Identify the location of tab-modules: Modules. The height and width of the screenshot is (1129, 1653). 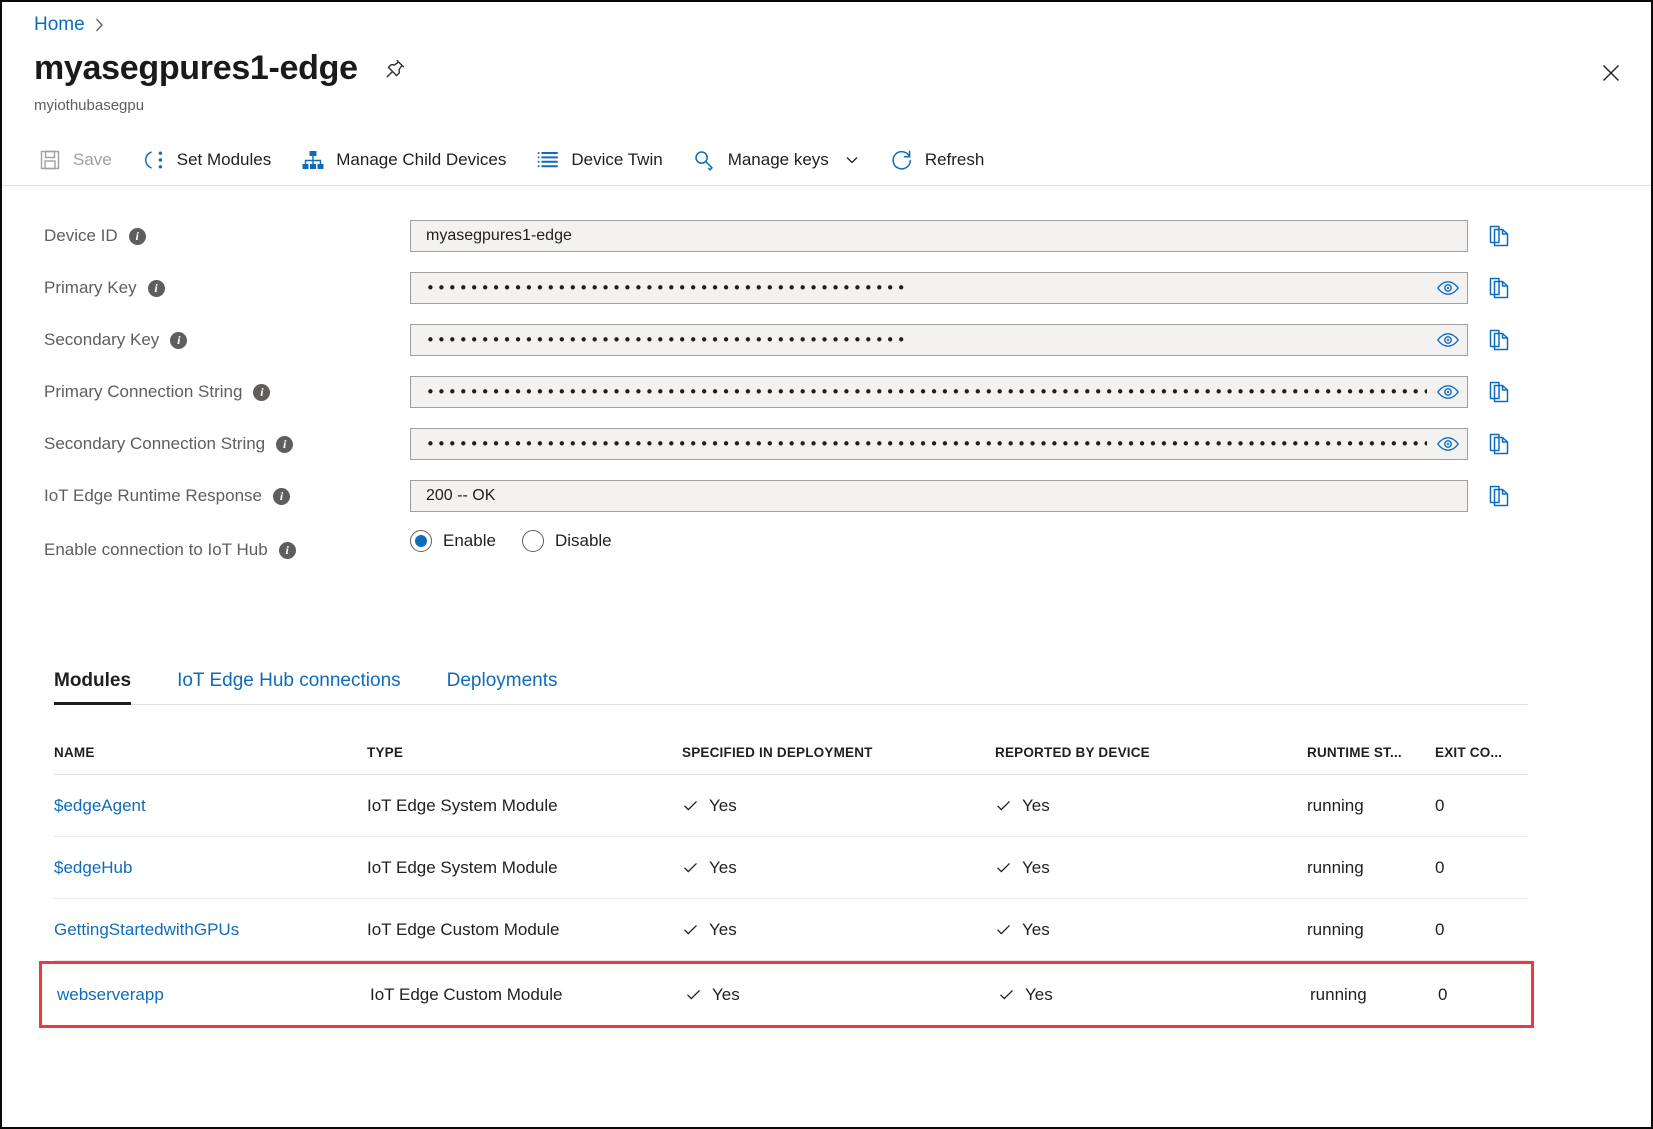
(93, 687).